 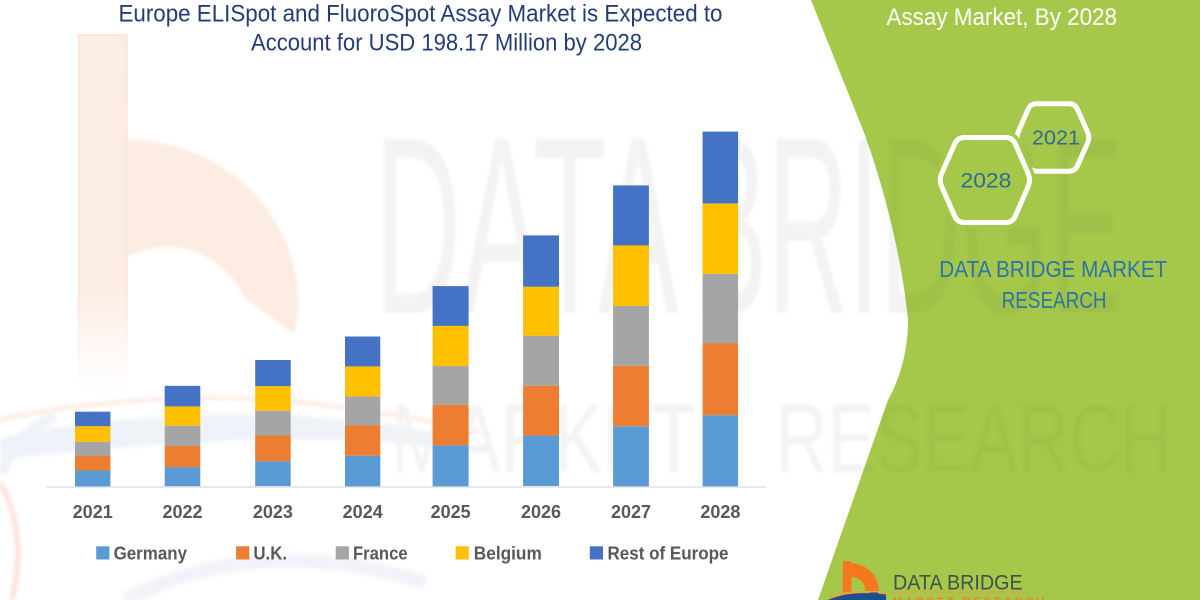 I want to click on svg-text: RESEARCH, so click(x=1054, y=300).